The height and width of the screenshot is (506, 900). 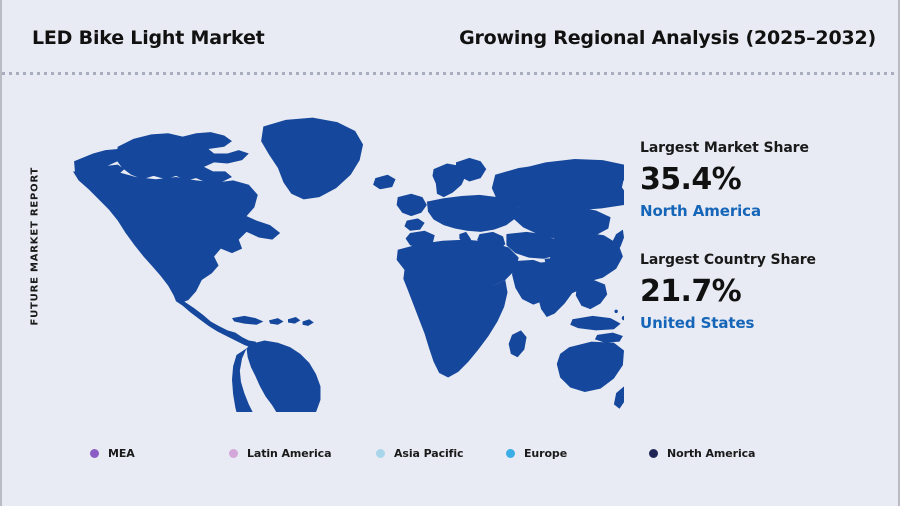 What do you see at coordinates (148, 38) in the screenshot?
I see `page-title: LED Bike Light Market` at bounding box center [148, 38].